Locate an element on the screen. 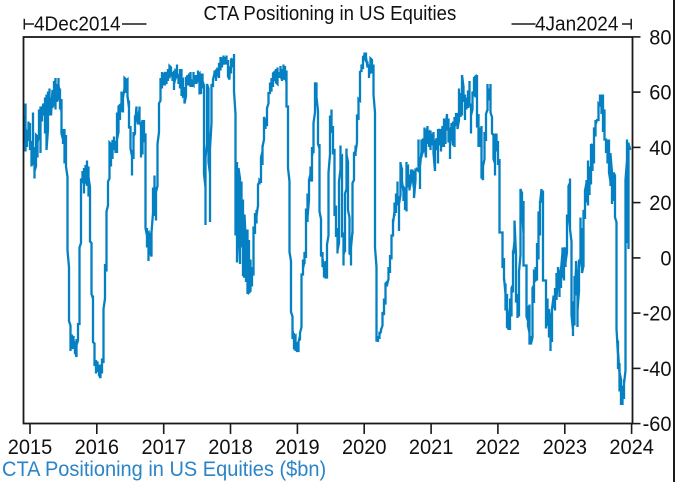 Image resolution: width=675 pixels, height=482 pixels. svg-text: 2021 is located at coordinates (431, 447).